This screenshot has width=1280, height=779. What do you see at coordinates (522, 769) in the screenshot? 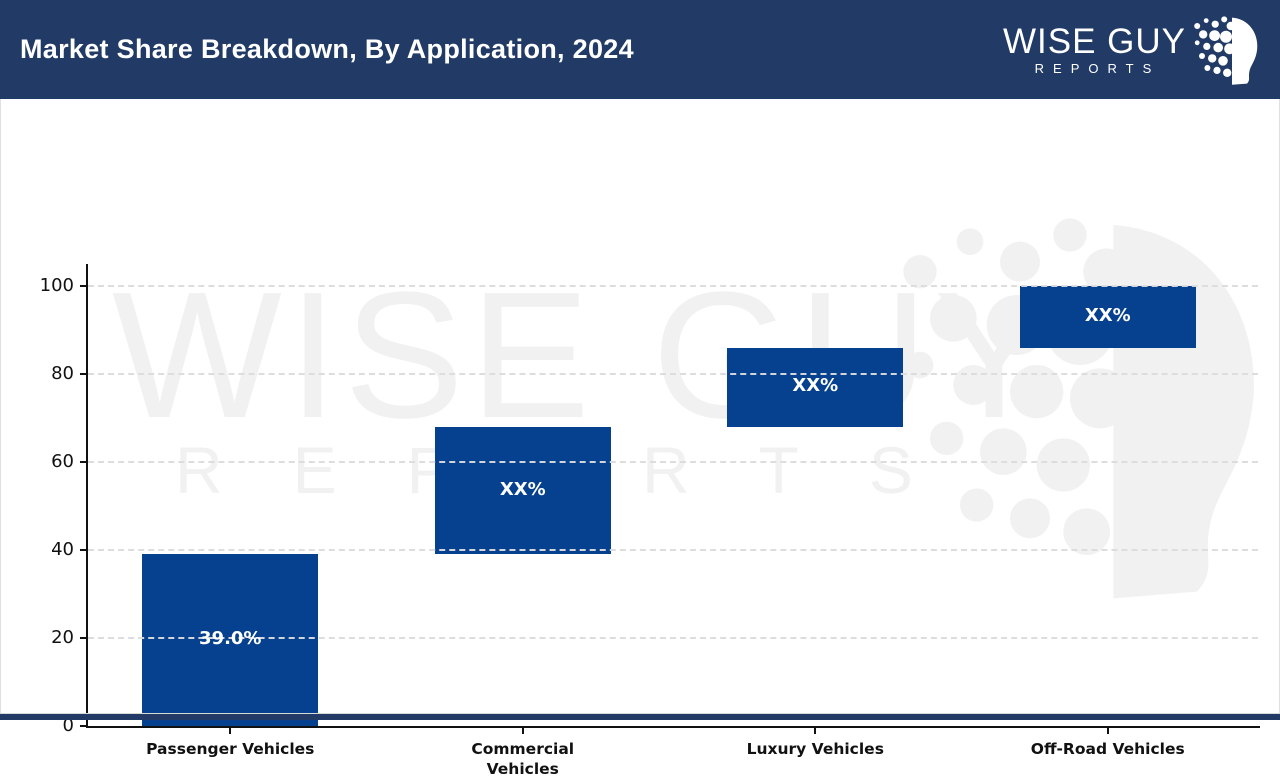
I see `x-category-label-line: Vehicles` at bounding box center [522, 769].